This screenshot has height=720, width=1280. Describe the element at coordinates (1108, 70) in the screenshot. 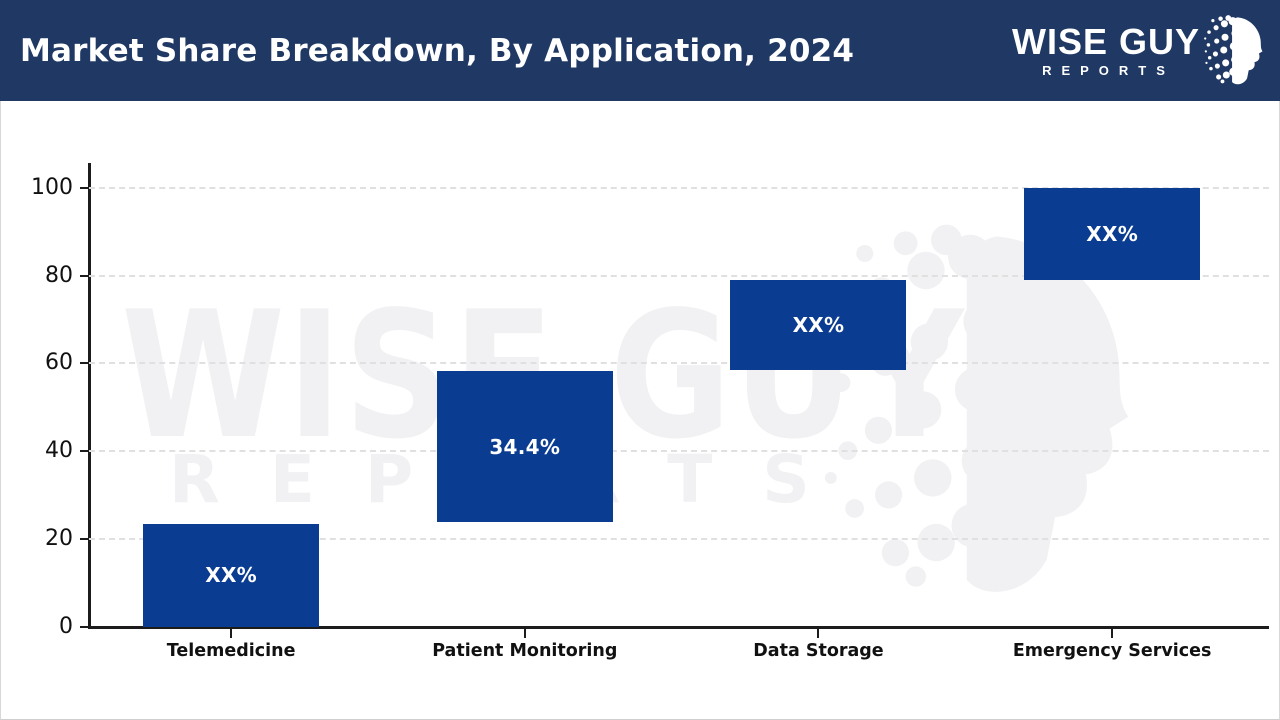

I see `brand-subname: REPORTS` at that location.